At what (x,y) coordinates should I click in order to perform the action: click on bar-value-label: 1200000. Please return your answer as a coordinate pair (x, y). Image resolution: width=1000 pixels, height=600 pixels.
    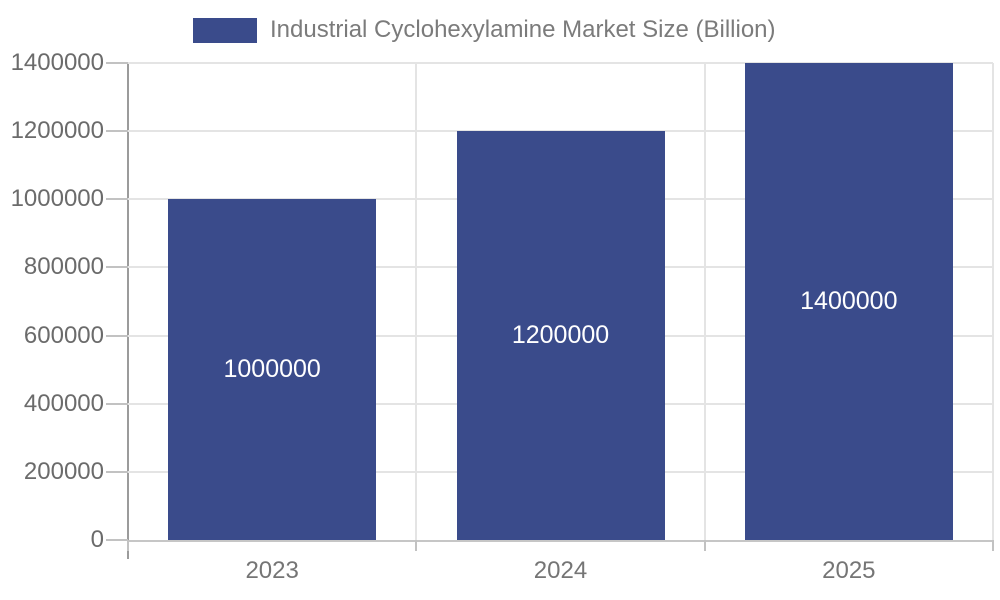
    Looking at the image, I should click on (560, 335).